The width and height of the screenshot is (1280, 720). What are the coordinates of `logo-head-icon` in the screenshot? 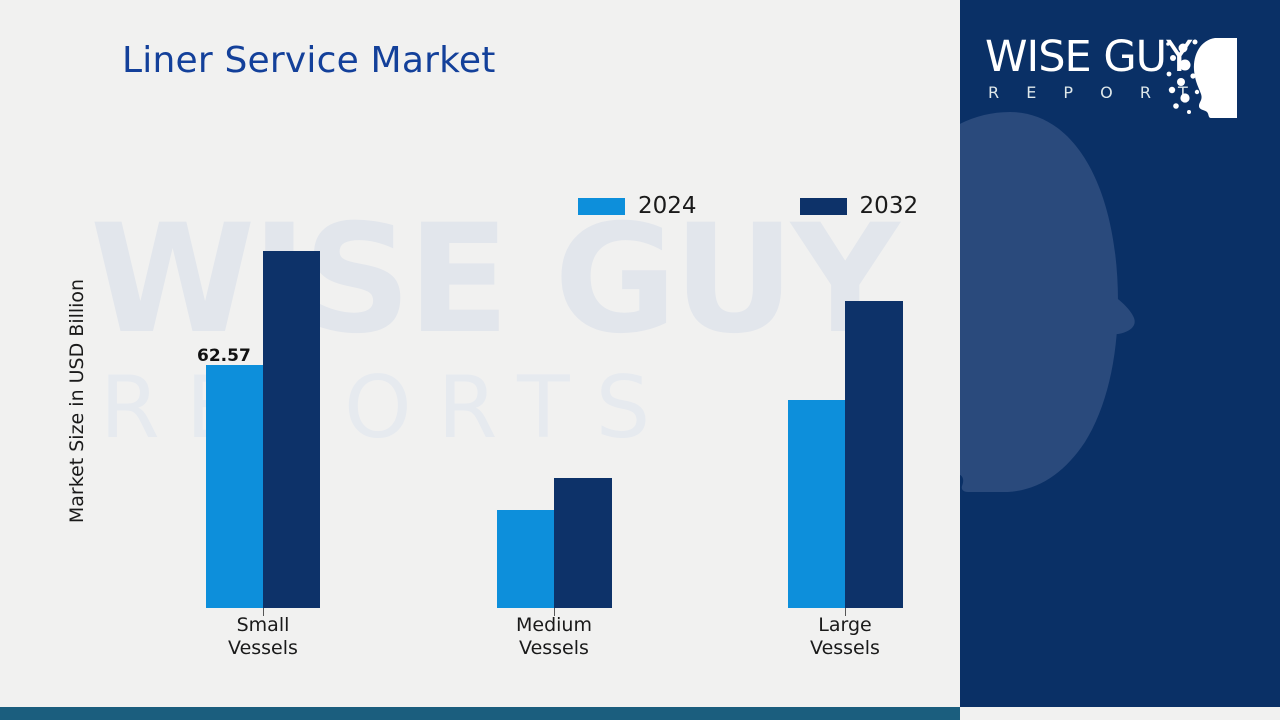 It's located at (1201, 78).